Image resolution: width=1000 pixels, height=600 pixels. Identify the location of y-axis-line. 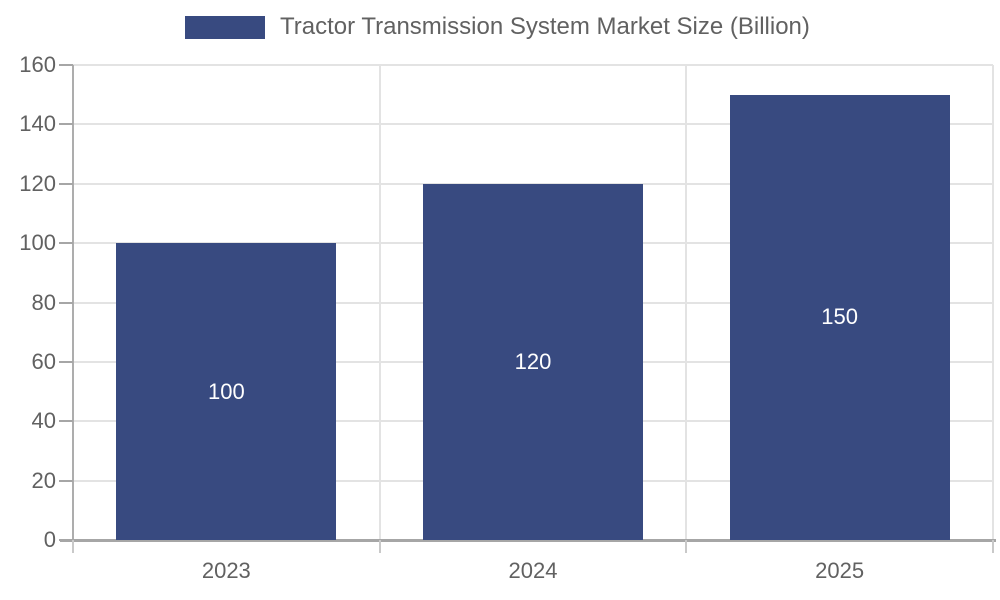
(73, 309).